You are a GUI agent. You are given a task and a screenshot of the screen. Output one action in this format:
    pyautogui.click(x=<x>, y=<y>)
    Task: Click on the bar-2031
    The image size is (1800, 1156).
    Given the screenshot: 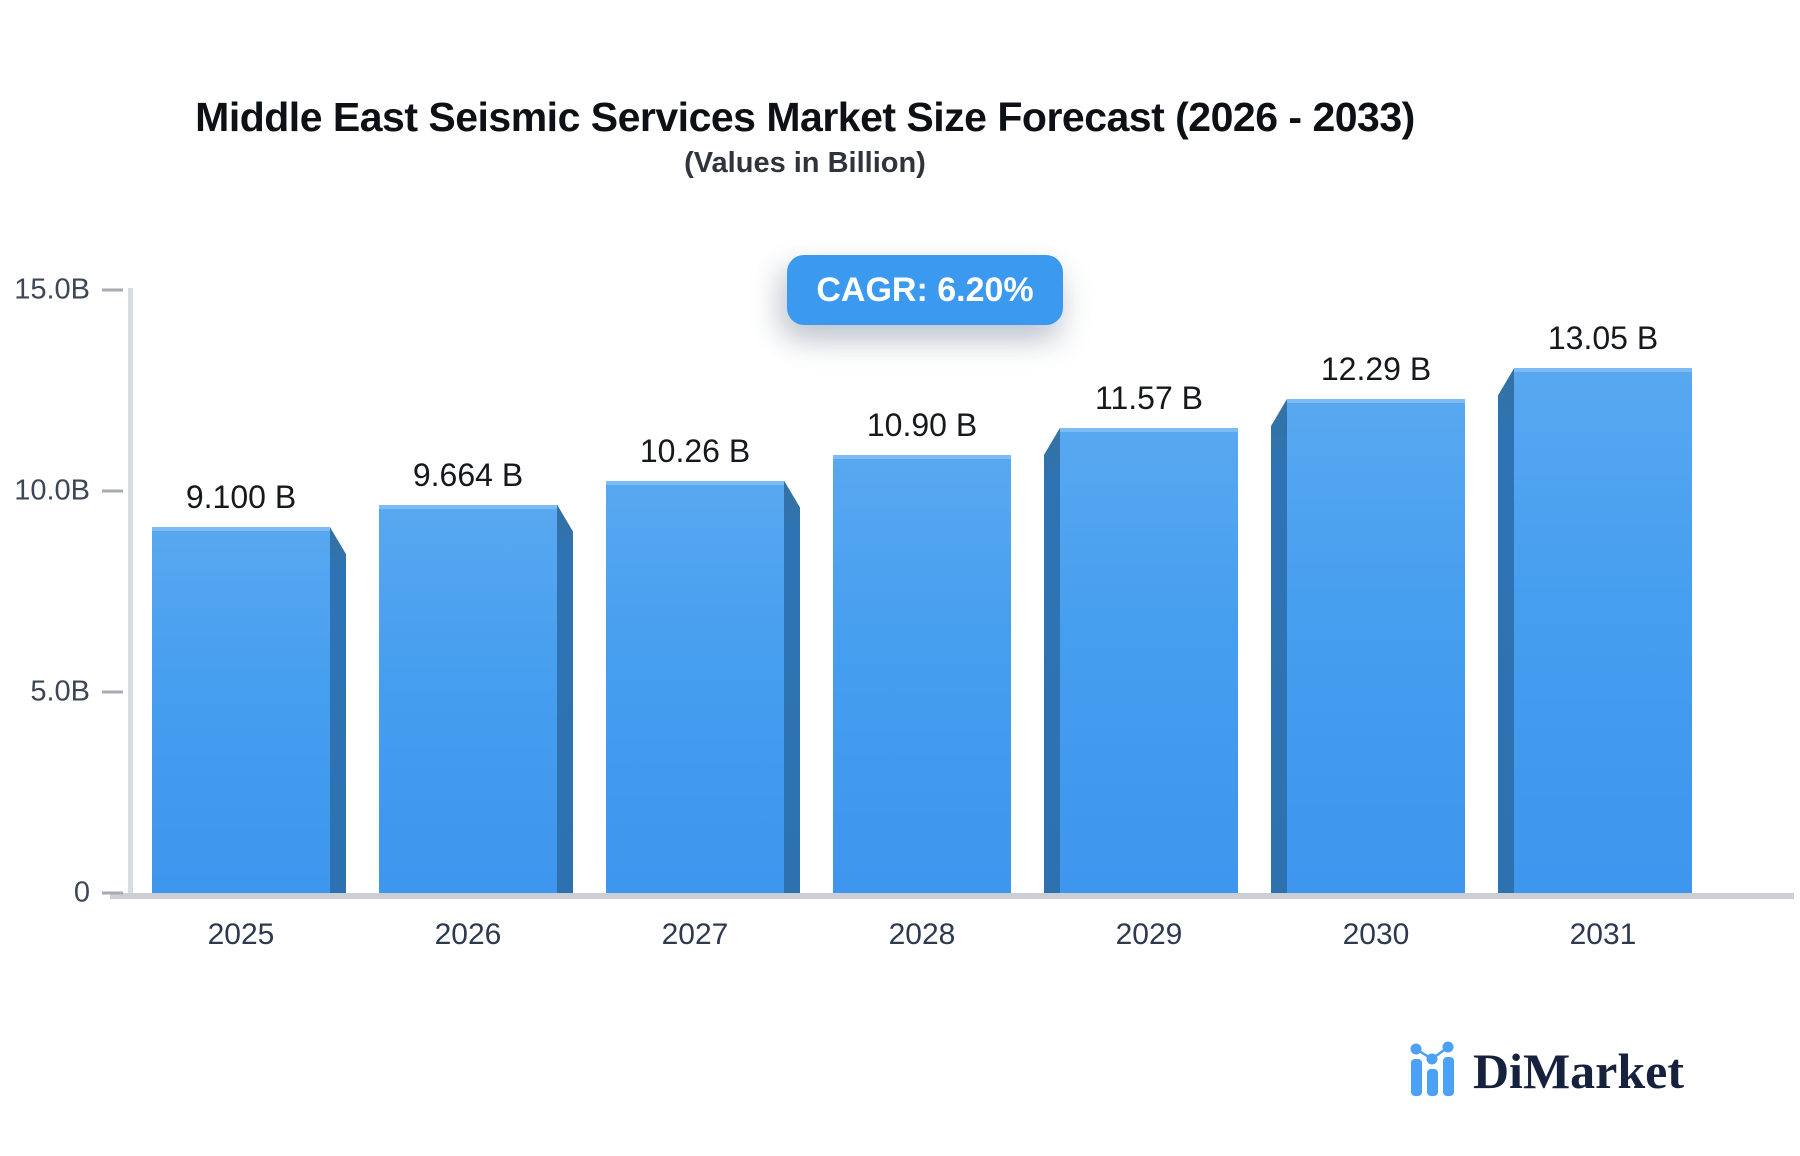 What is the action you would take?
    pyautogui.click(x=1603, y=630)
    